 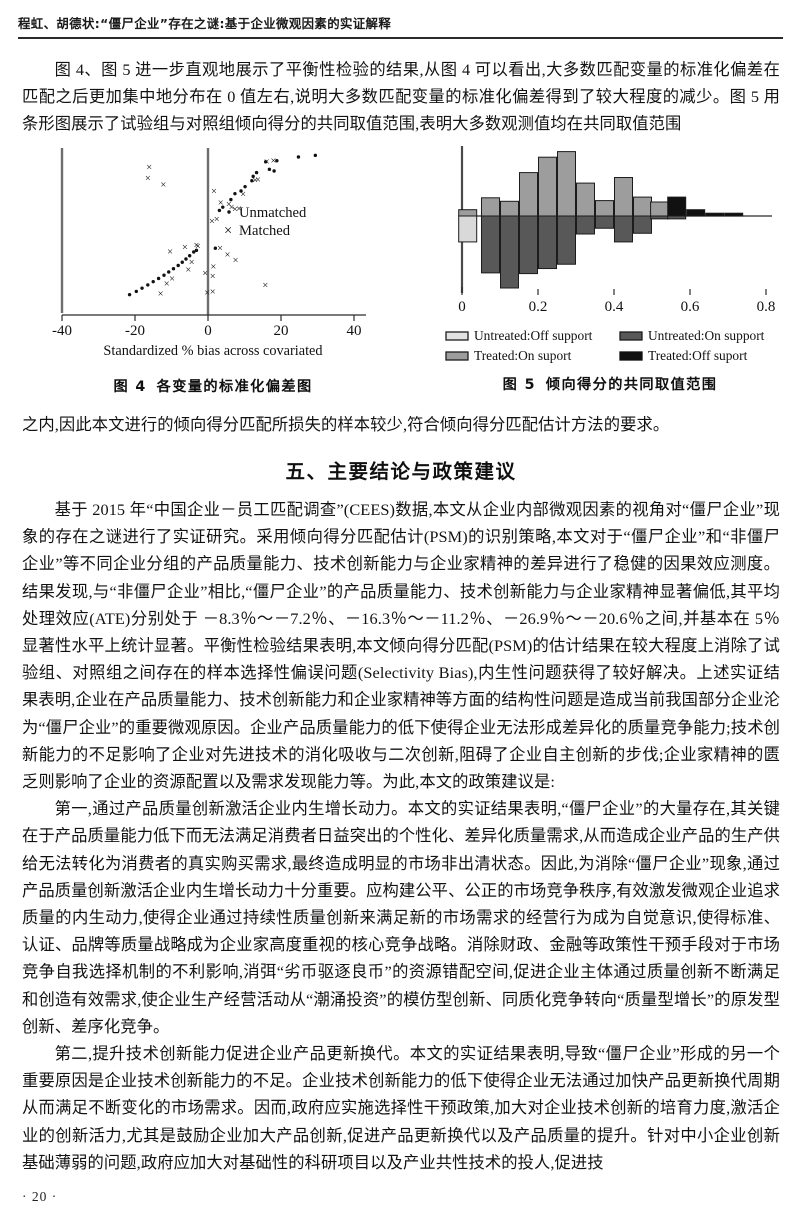 I want to click on x-axis-ticks, so click(x=614, y=291).